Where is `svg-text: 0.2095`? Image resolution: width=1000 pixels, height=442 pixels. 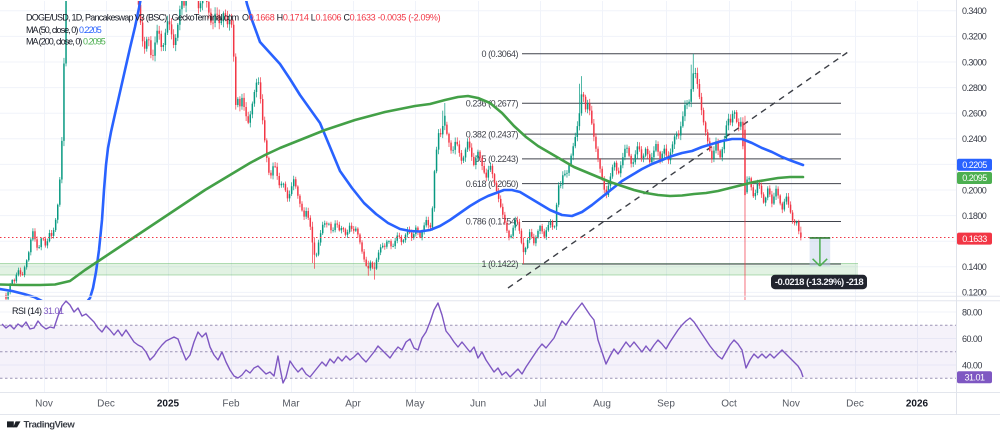 svg-text: 0.2095 is located at coordinates (974, 178).